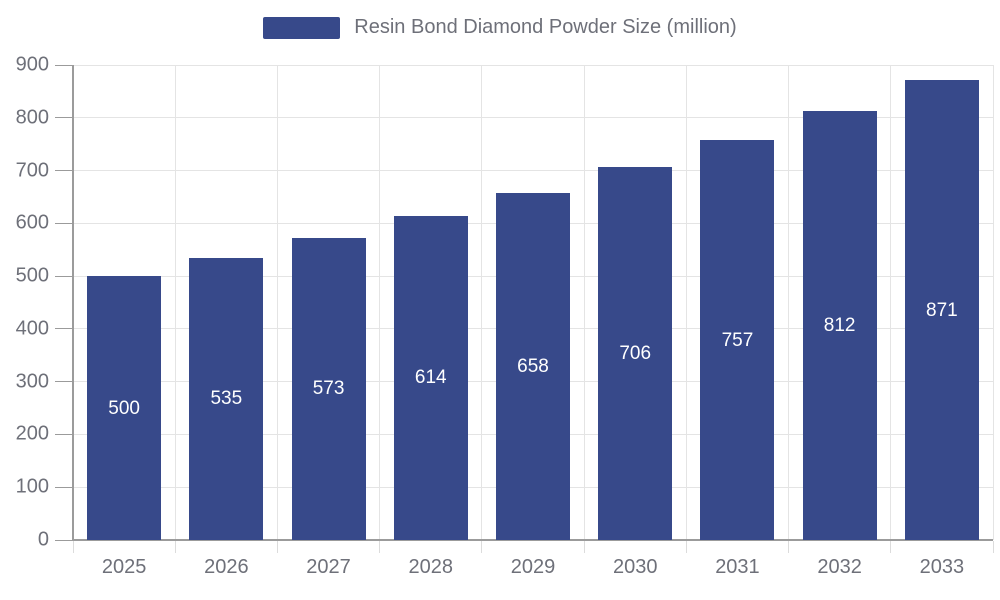 Image resolution: width=1000 pixels, height=600 pixels. Describe the element at coordinates (32, 381) in the screenshot. I see `y-axis-tick-label: 300` at that location.